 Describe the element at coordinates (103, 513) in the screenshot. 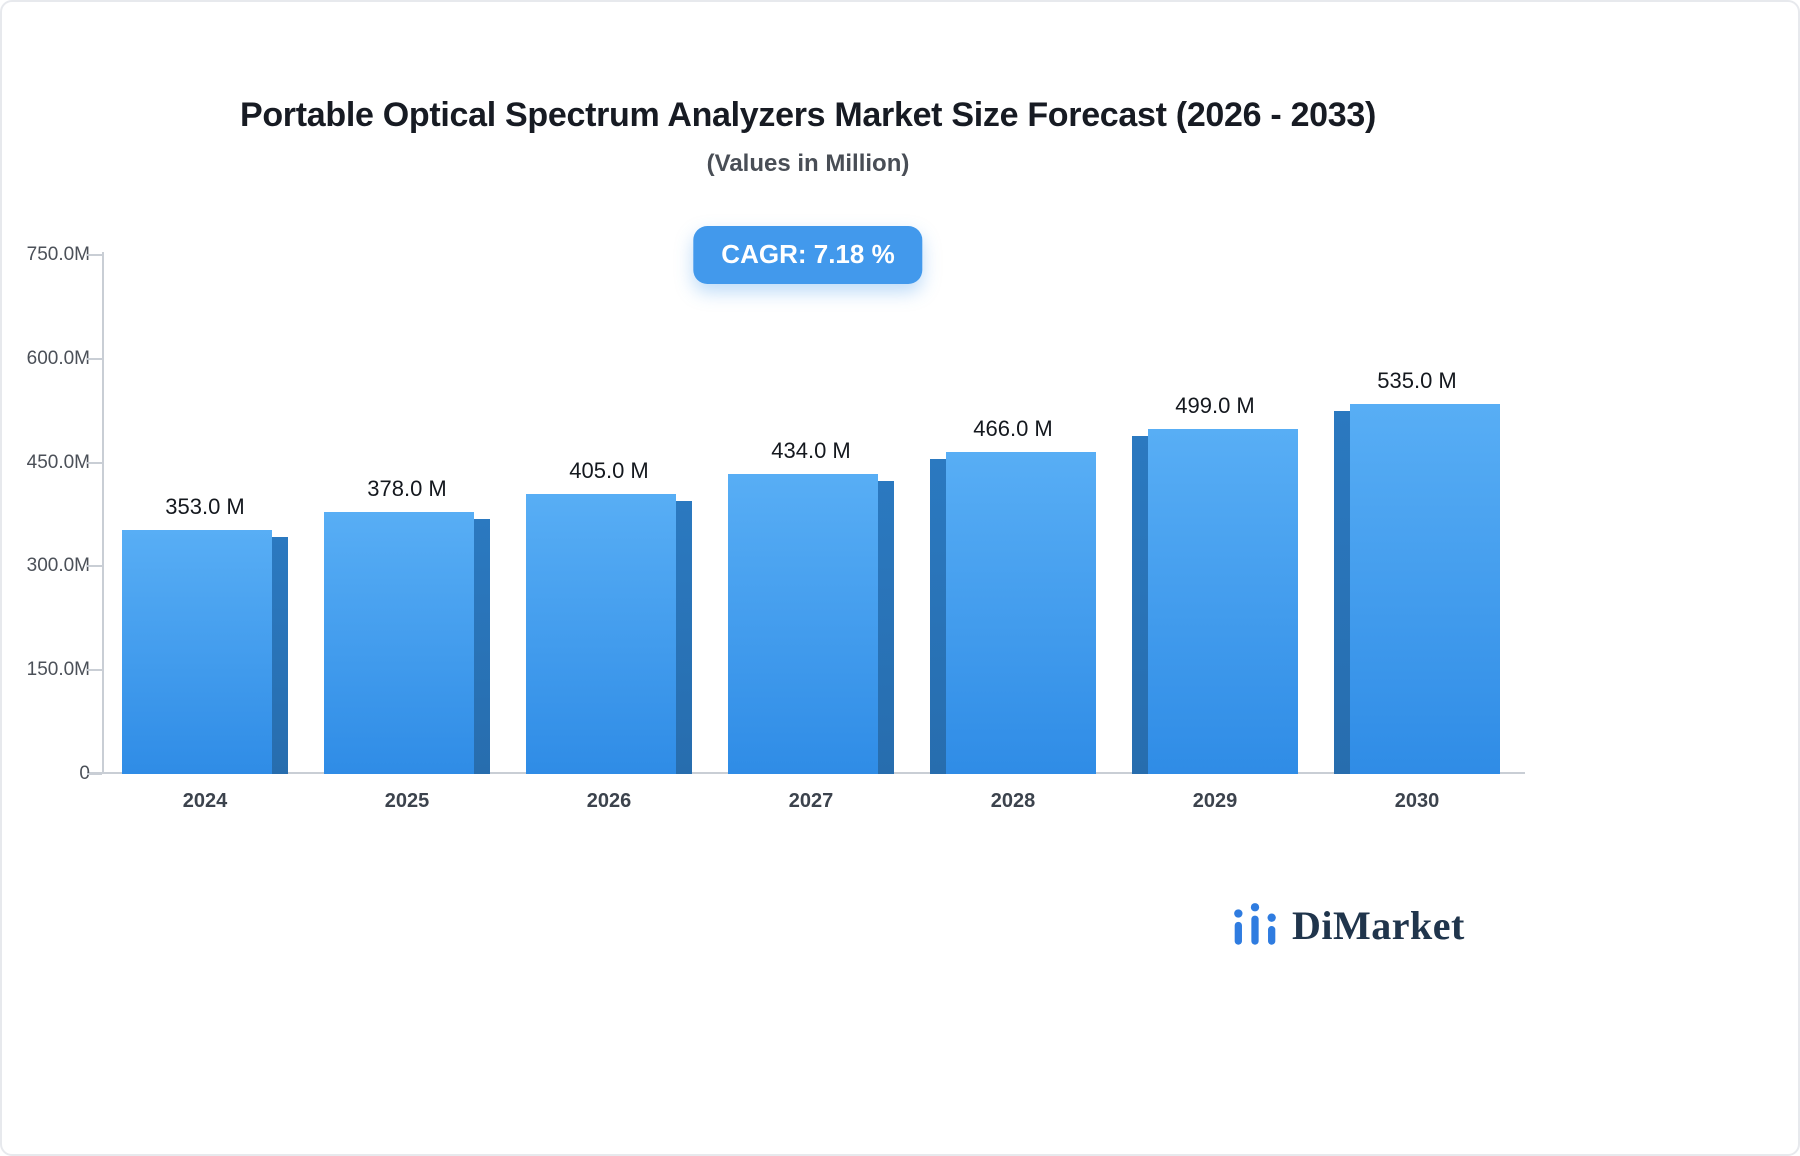

I see `y-axis-line` at that location.